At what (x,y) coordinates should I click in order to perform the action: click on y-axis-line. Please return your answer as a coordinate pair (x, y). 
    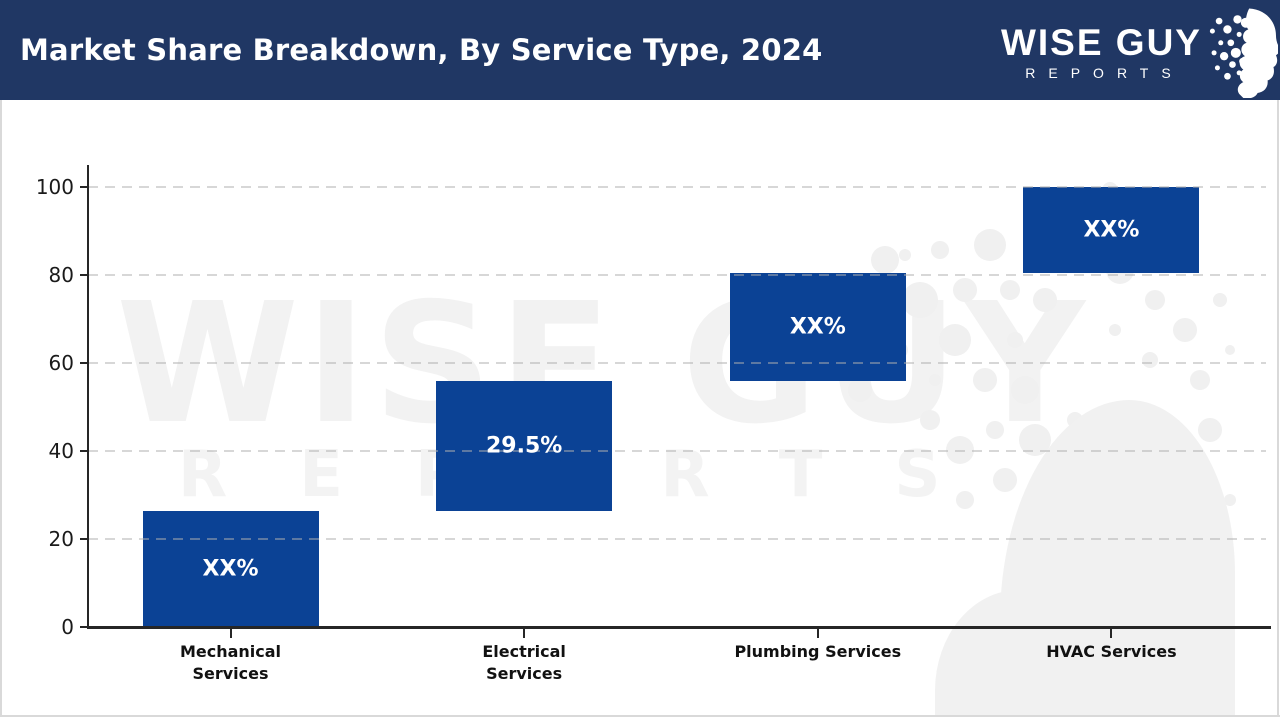
    Looking at the image, I should click on (88, 396).